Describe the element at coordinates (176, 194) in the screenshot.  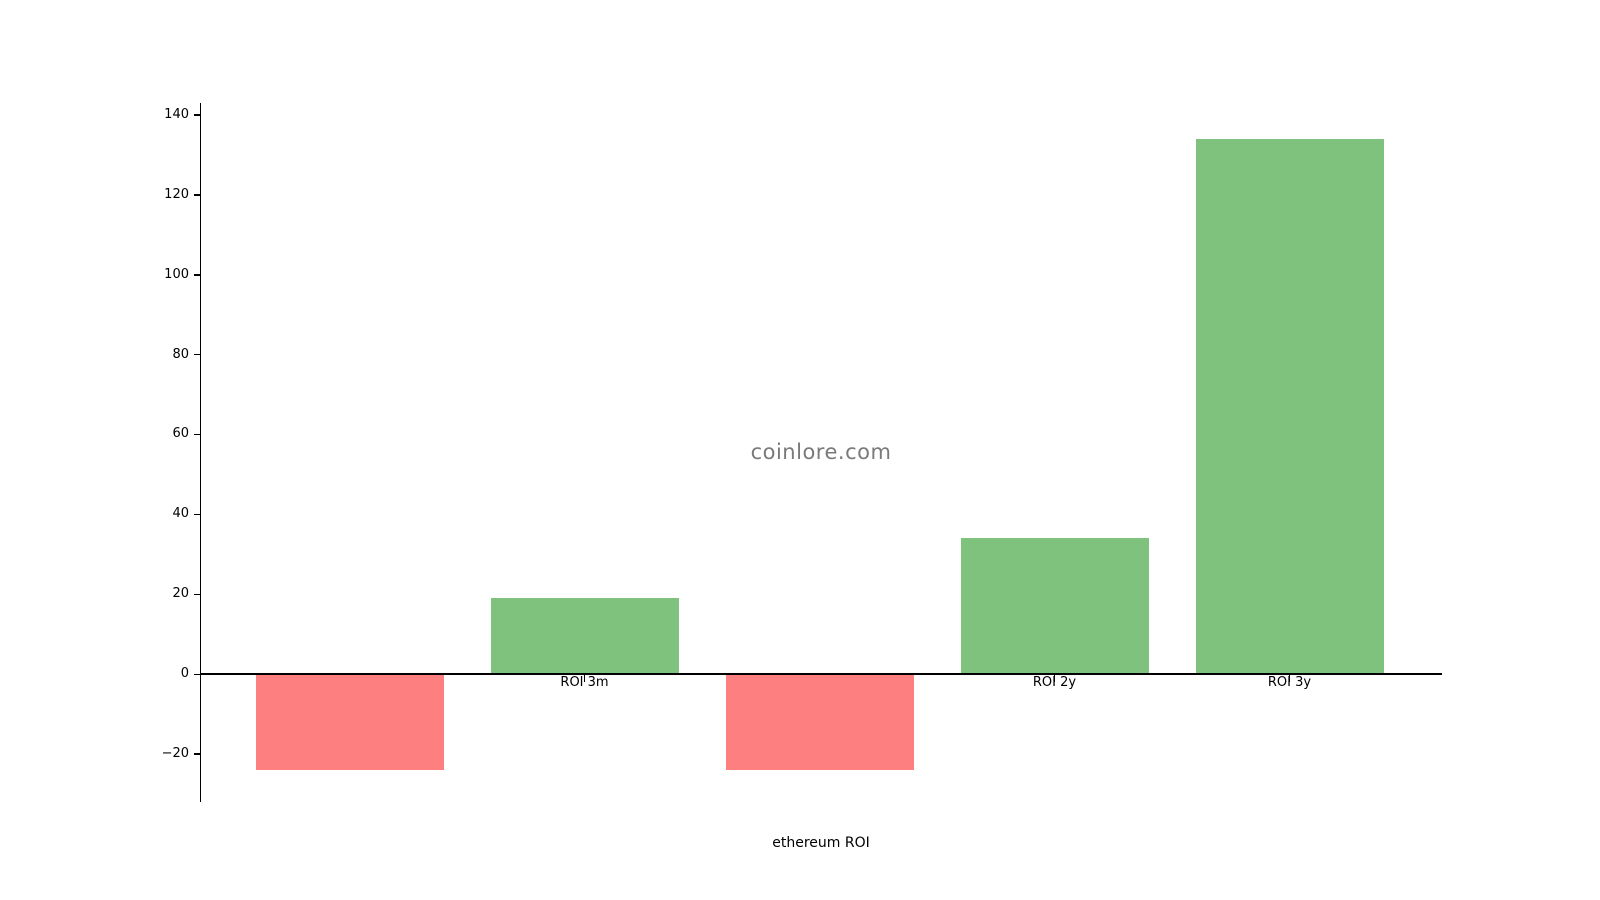
I see `y-tick-label: 120` at that location.